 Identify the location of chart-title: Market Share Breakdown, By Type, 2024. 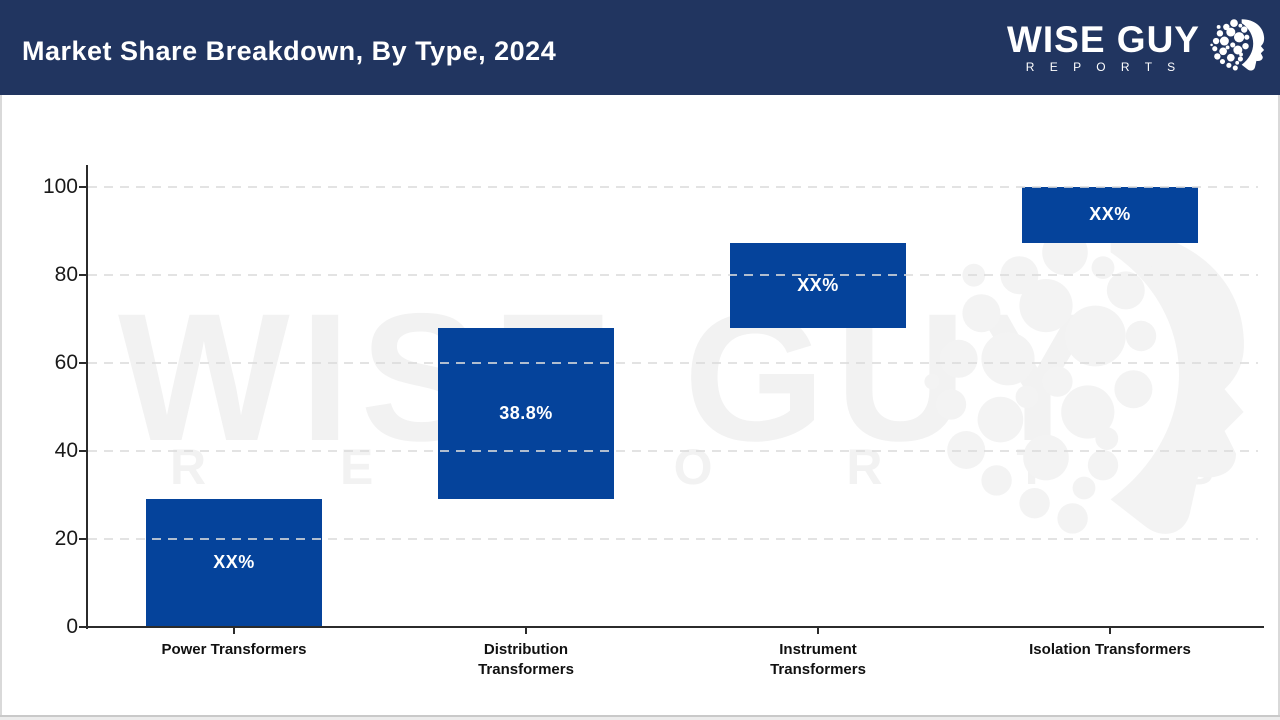
(289, 51).